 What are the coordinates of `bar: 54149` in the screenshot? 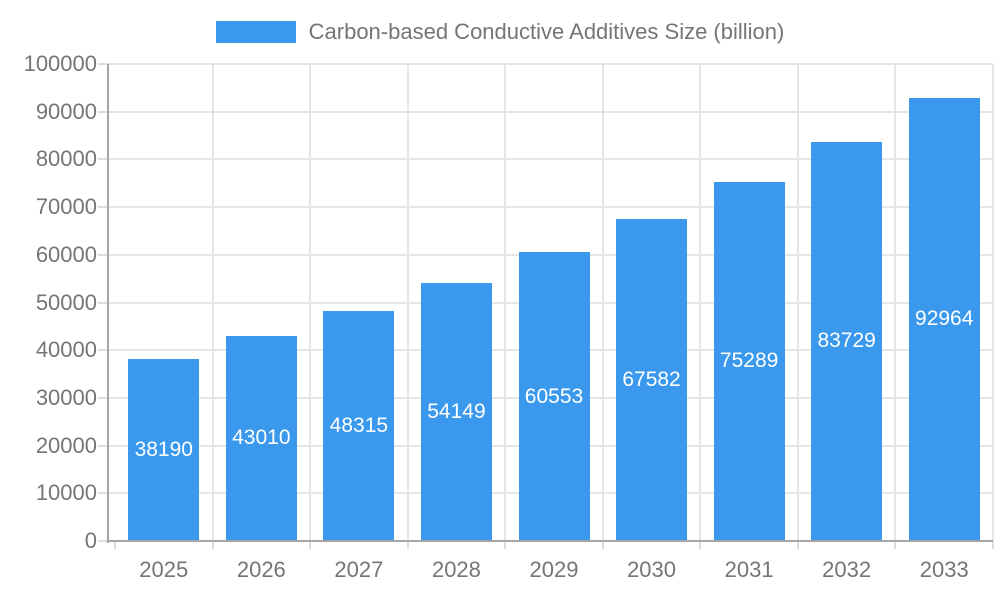 It's located at (456, 411).